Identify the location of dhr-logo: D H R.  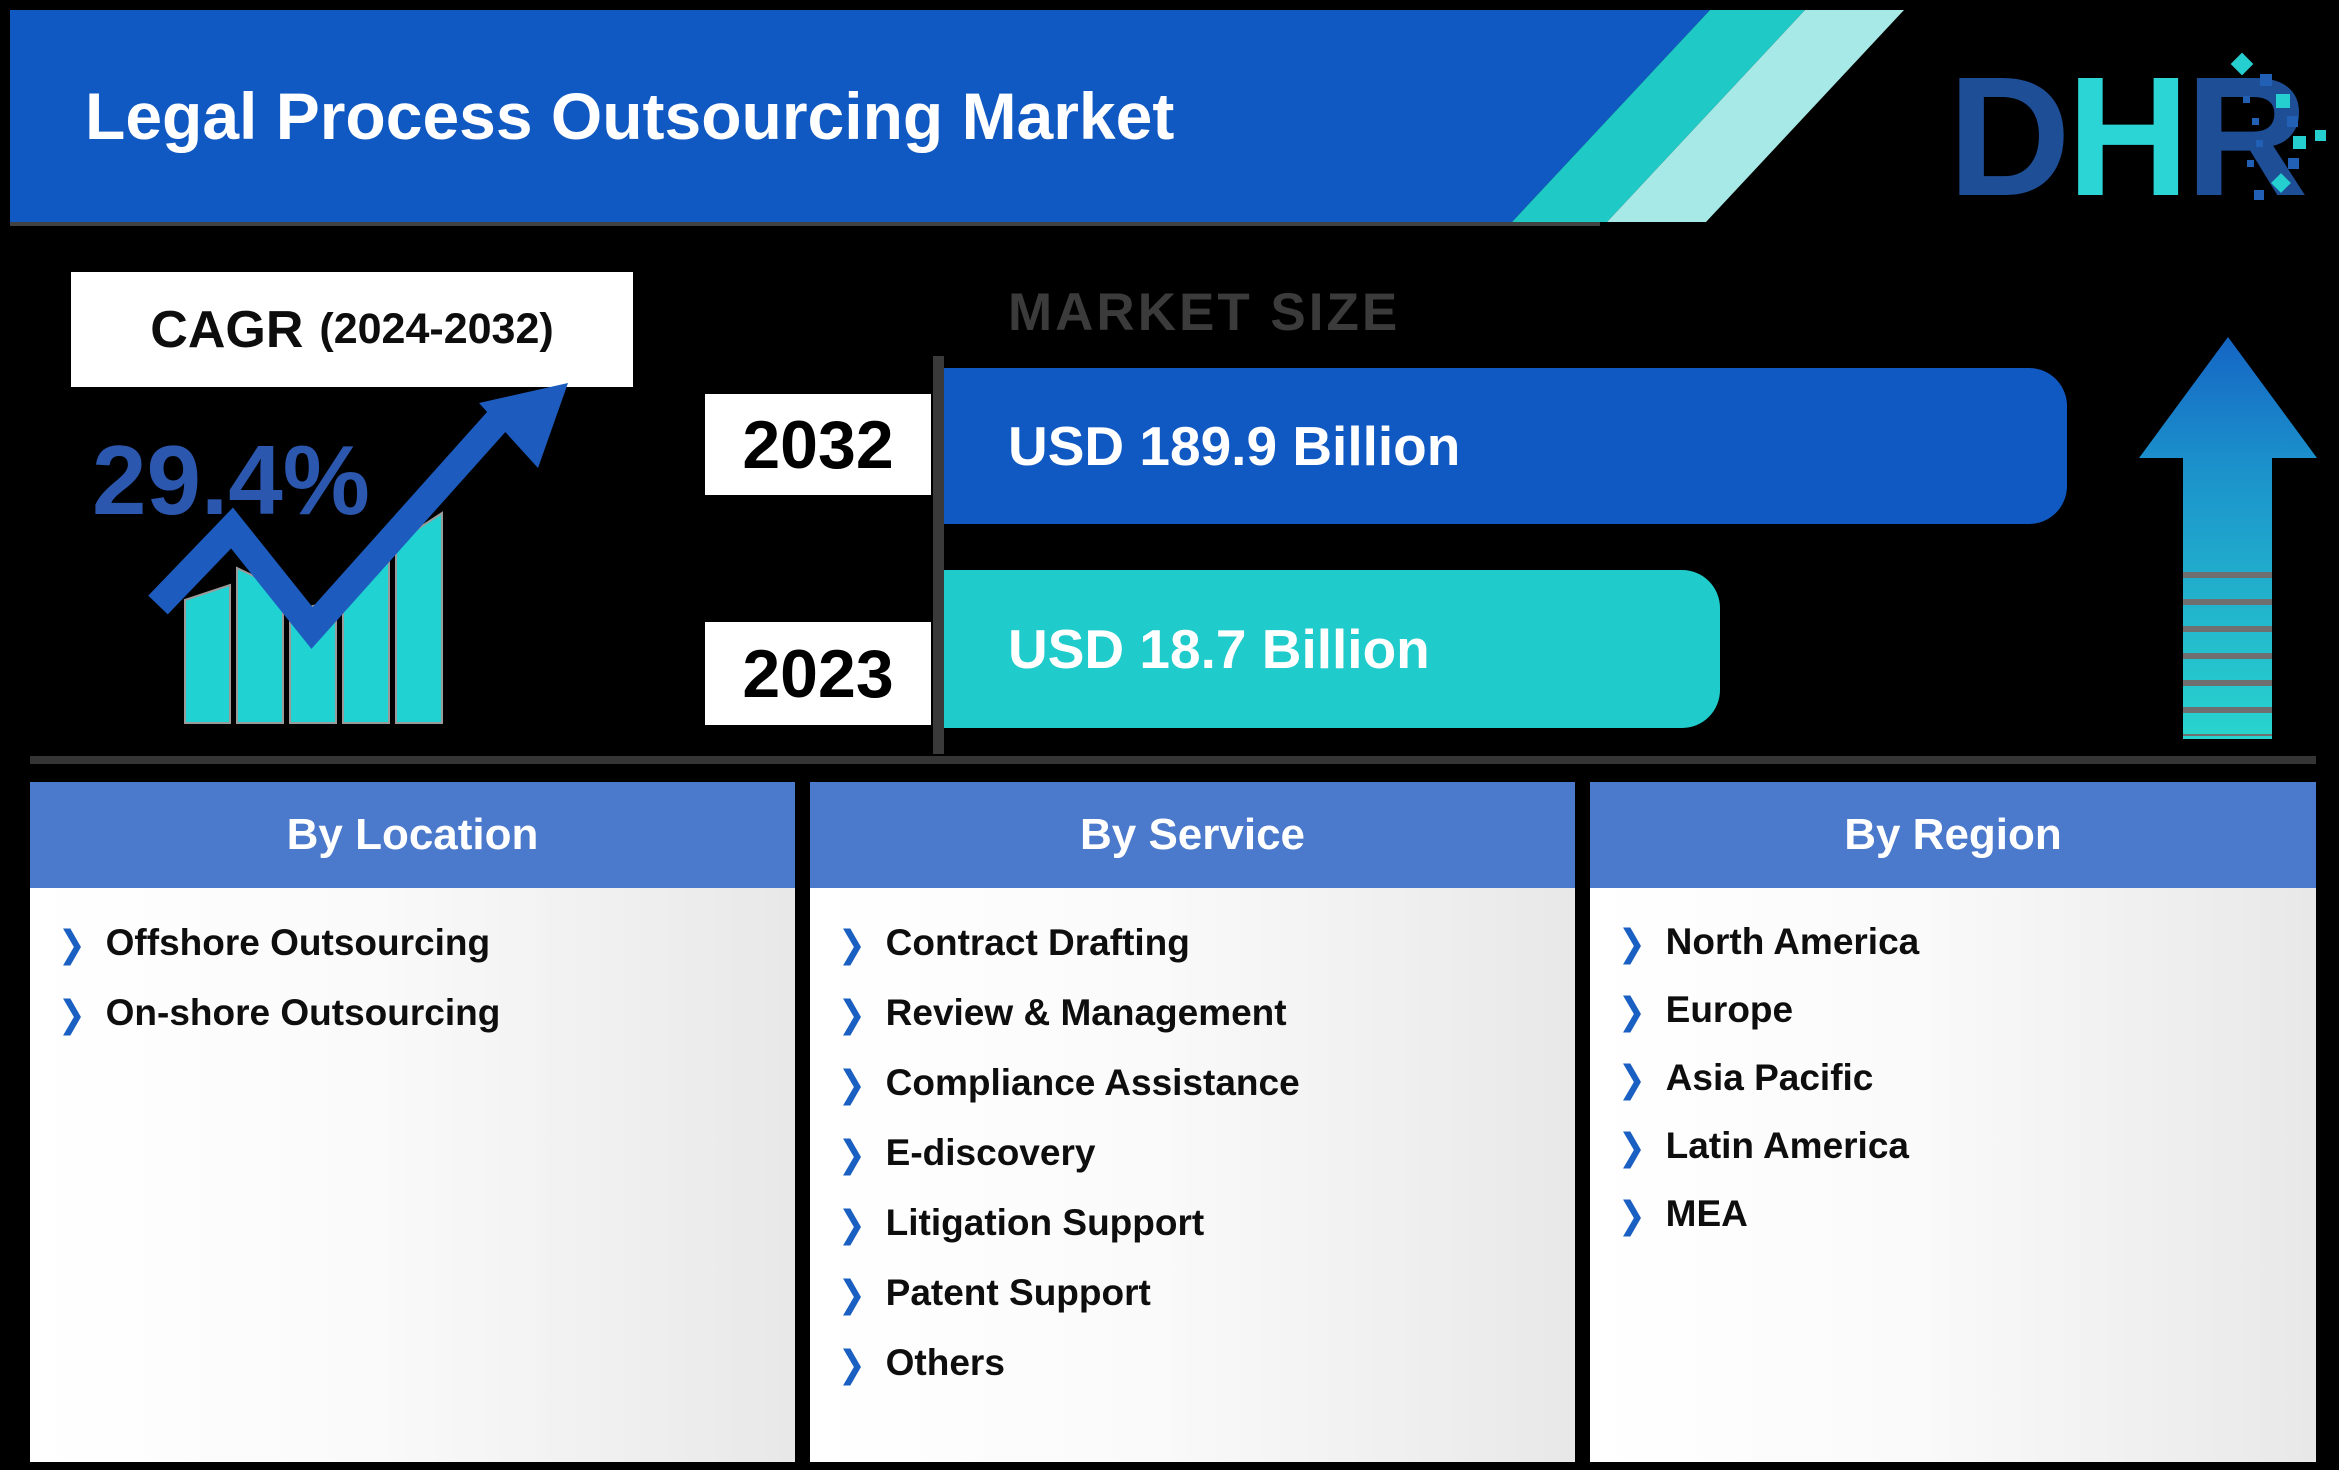
(2128, 137).